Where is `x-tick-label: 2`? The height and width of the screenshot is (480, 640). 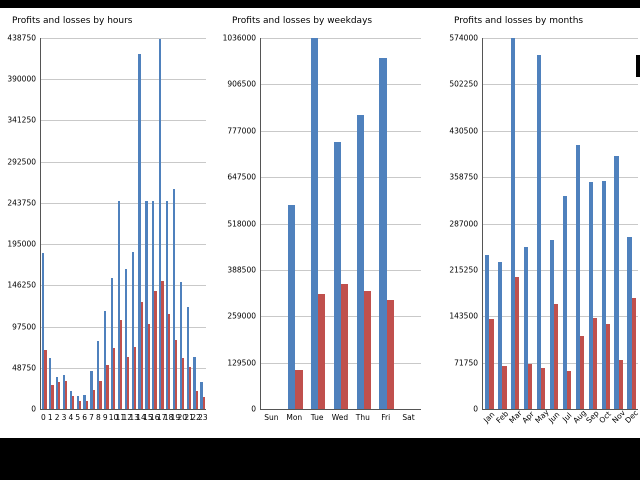
x-tick-label: 2 is located at coordinates (57, 417).